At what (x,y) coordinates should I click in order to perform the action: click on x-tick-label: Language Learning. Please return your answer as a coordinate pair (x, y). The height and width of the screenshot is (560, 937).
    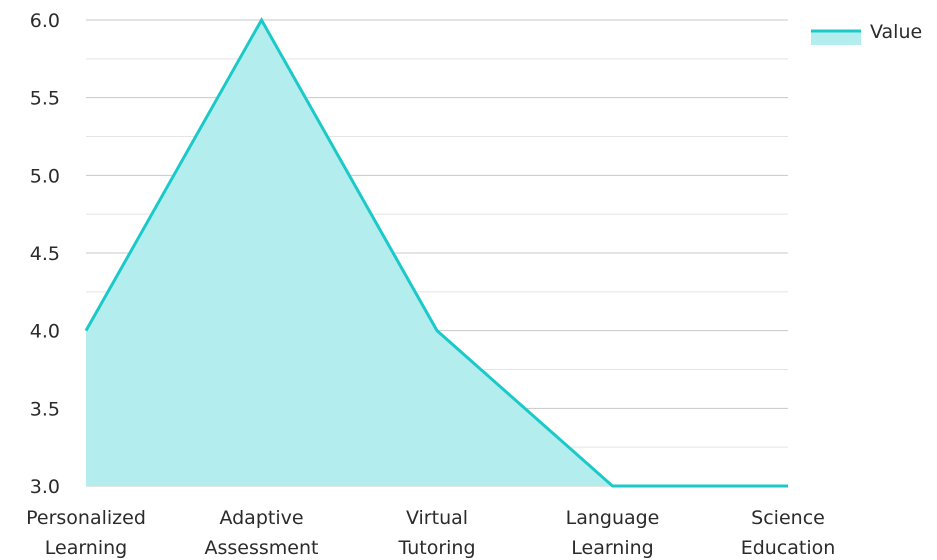
    Looking at the image, I should click on (613, 533).